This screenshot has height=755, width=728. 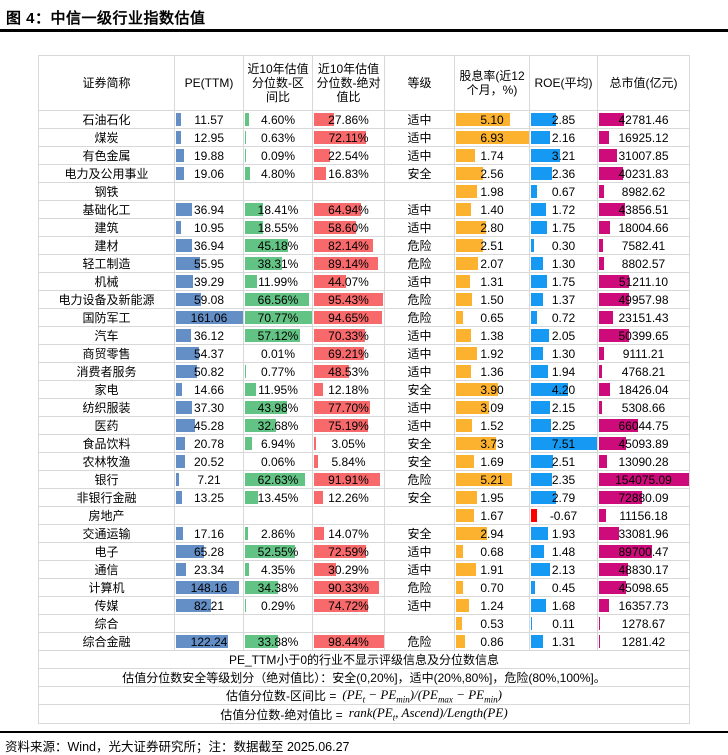 I want to click on industry-name-cell: 汽车, so click(x=107, y=336).